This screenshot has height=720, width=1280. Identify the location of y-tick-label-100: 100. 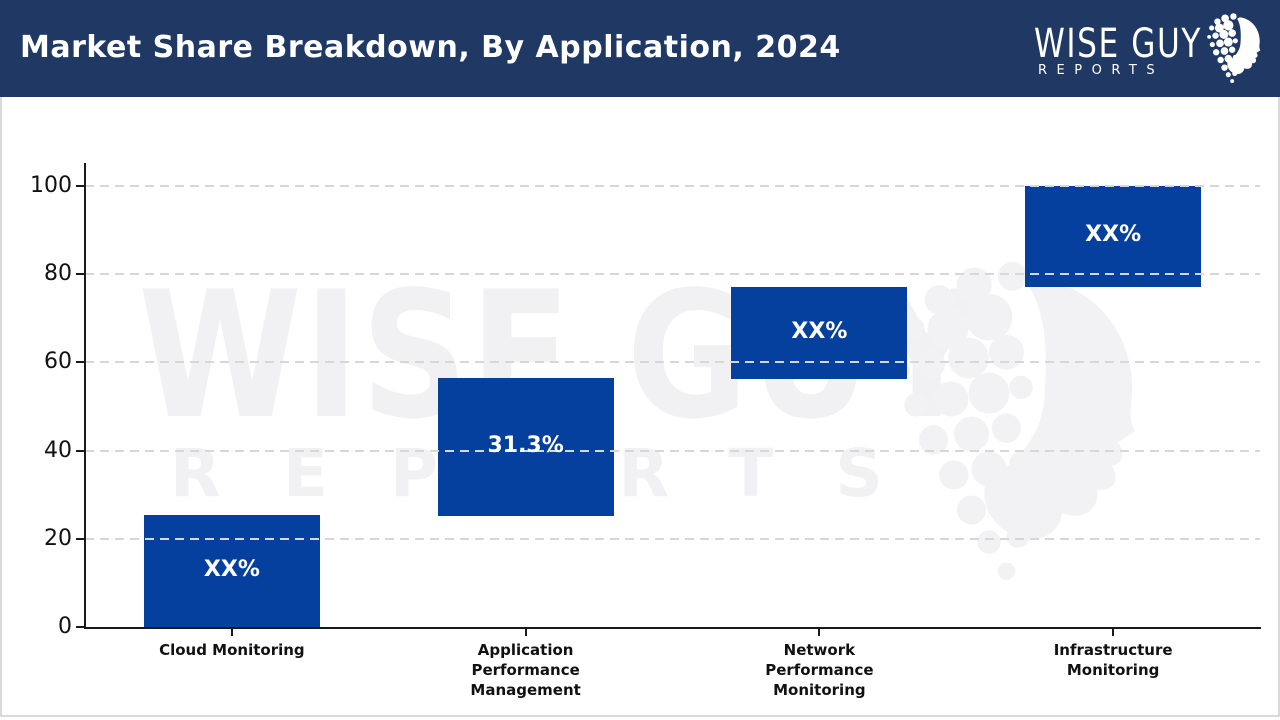
(51, 185).